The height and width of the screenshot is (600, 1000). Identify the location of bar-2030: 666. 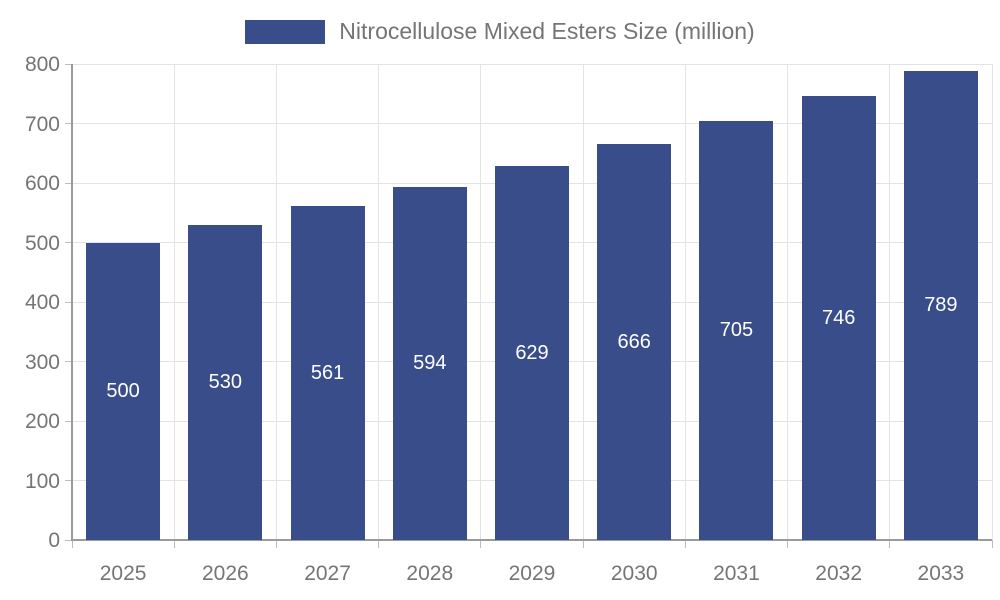
(634, 341).